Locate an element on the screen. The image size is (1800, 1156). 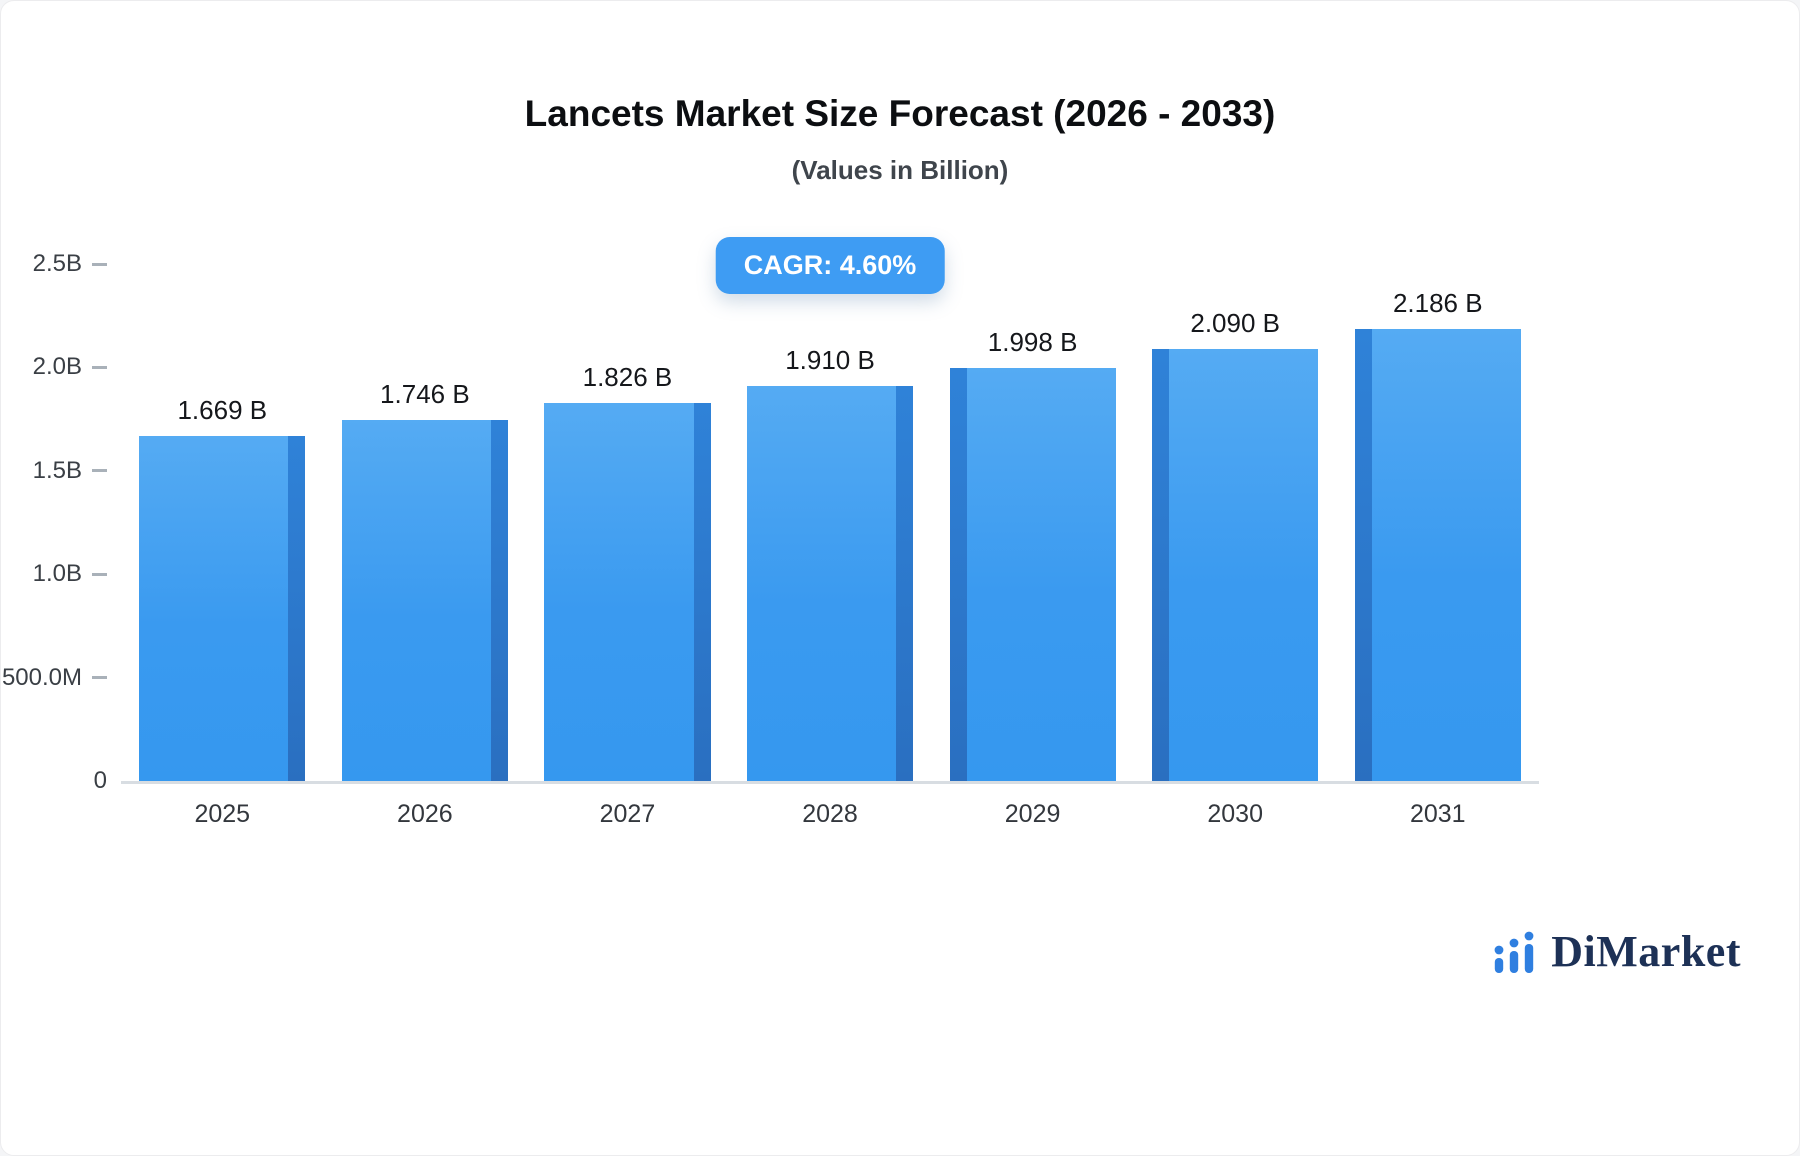
x-axis-label: 2026 is located at coordinates (425, 814).